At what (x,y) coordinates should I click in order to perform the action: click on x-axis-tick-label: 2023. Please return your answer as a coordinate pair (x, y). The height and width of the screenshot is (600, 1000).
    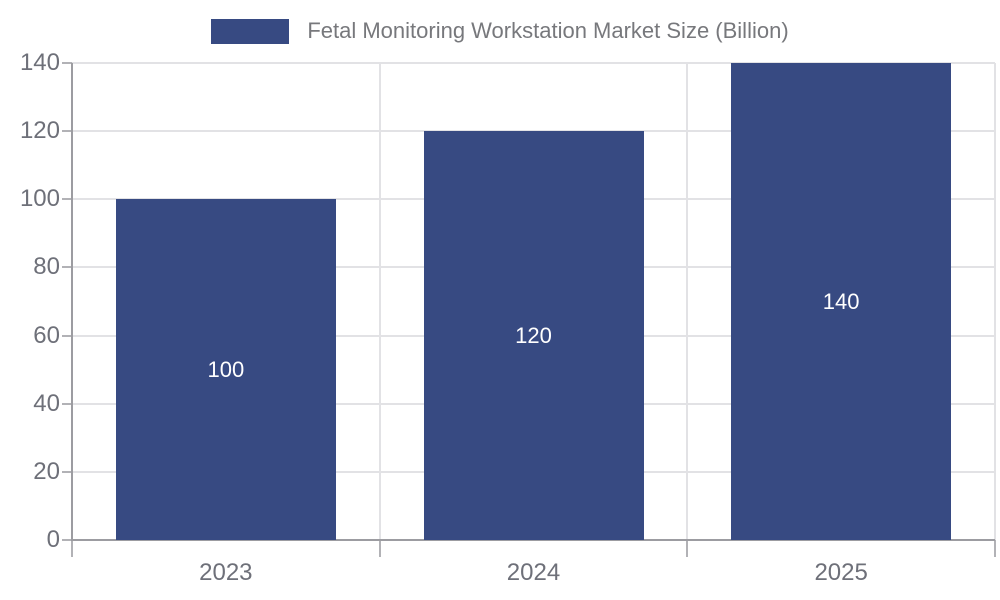
    Looking at the image, I should click on (226, 572).